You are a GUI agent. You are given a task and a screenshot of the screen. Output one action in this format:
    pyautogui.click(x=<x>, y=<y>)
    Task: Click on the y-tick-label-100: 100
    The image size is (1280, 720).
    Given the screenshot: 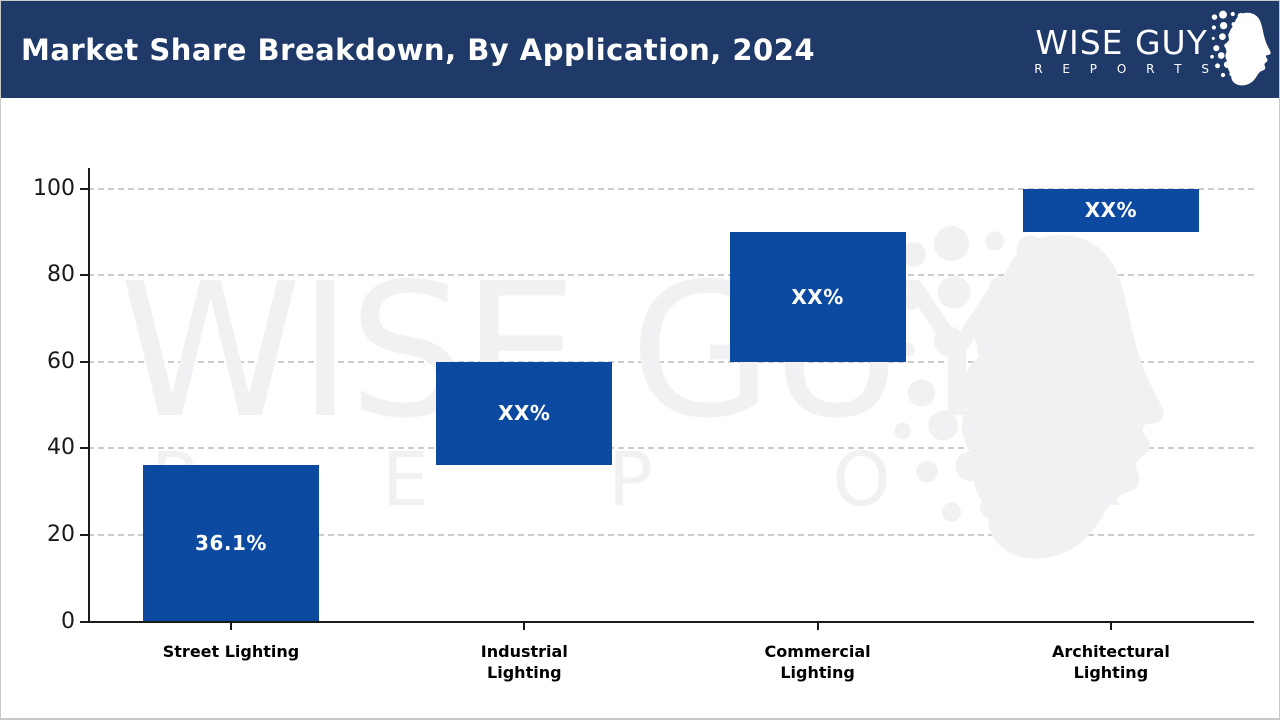 What is the action you would take?
    pyautogui.click(x=54, y=188)
    